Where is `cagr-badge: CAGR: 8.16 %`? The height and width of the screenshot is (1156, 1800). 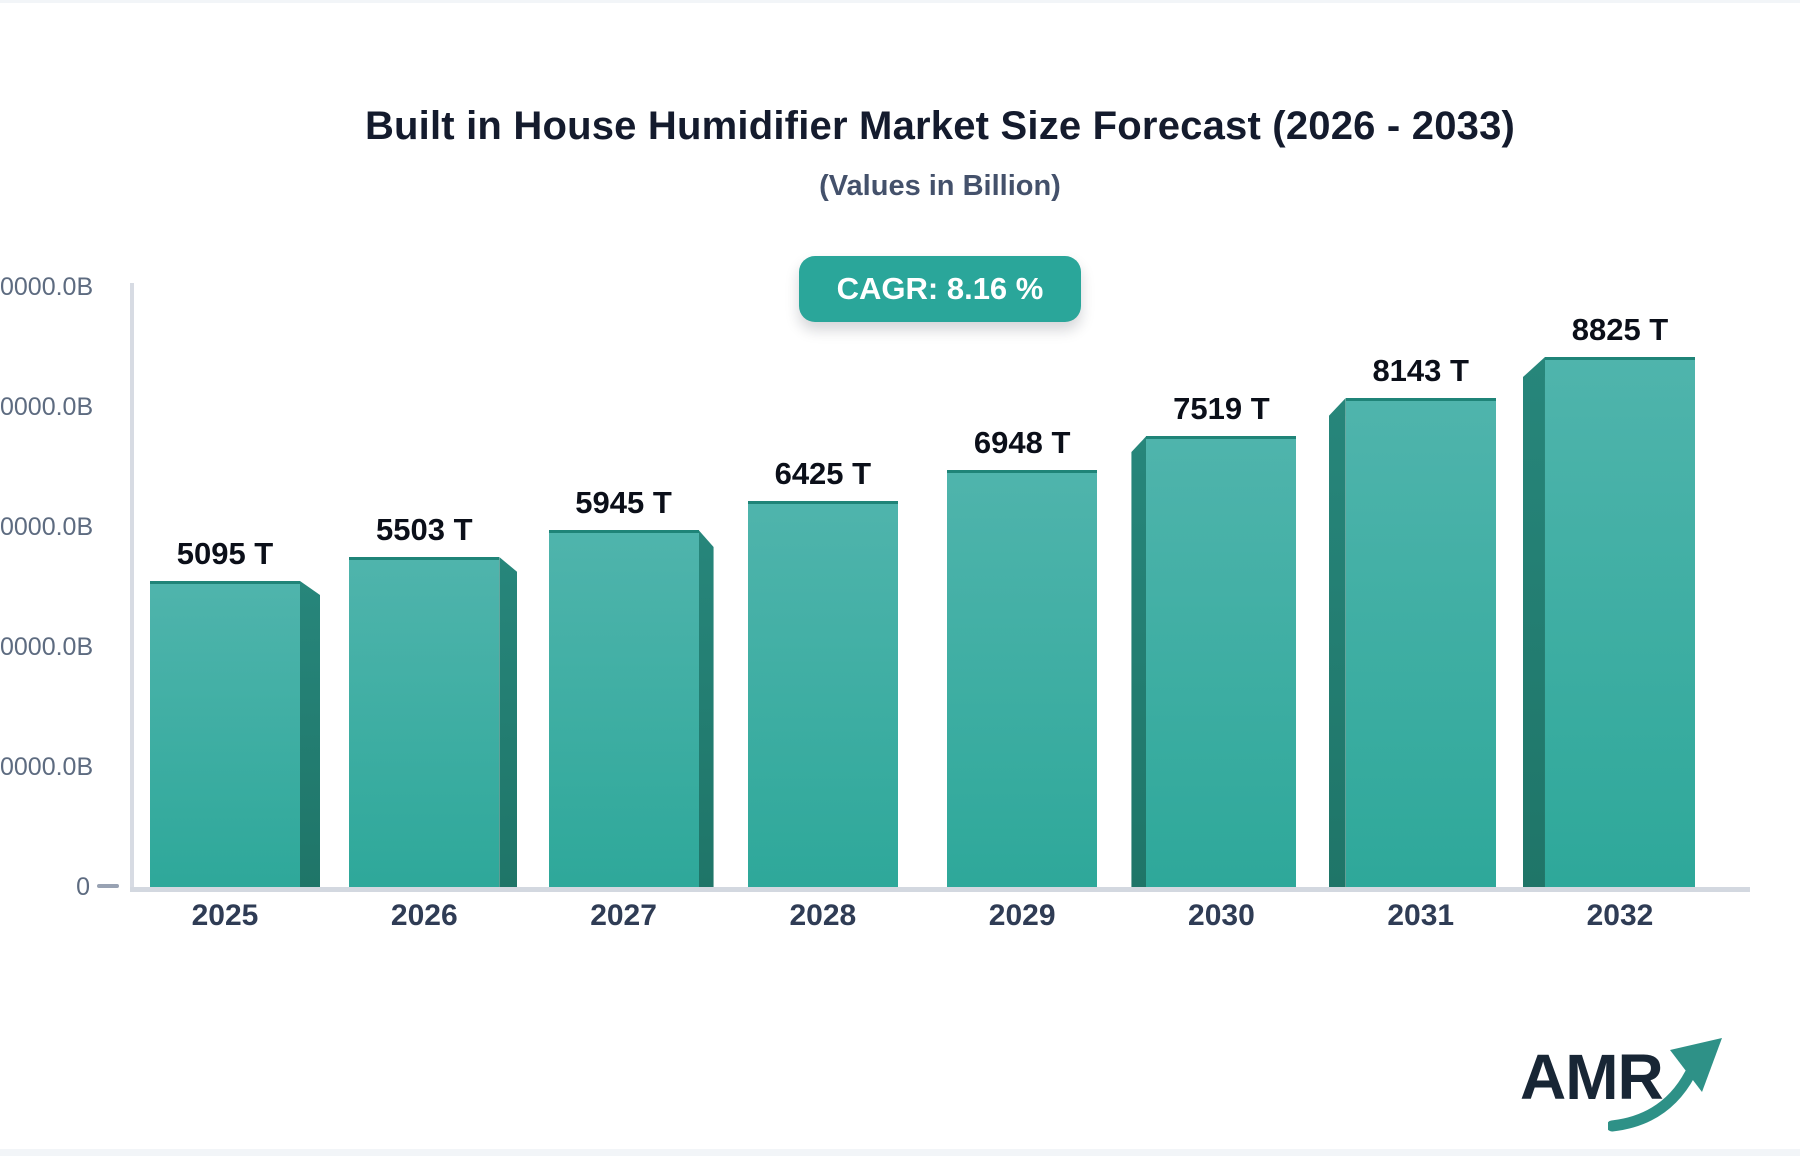 cagr-badge: CAGR: 8.16 % is located at coordinates (940, 289).